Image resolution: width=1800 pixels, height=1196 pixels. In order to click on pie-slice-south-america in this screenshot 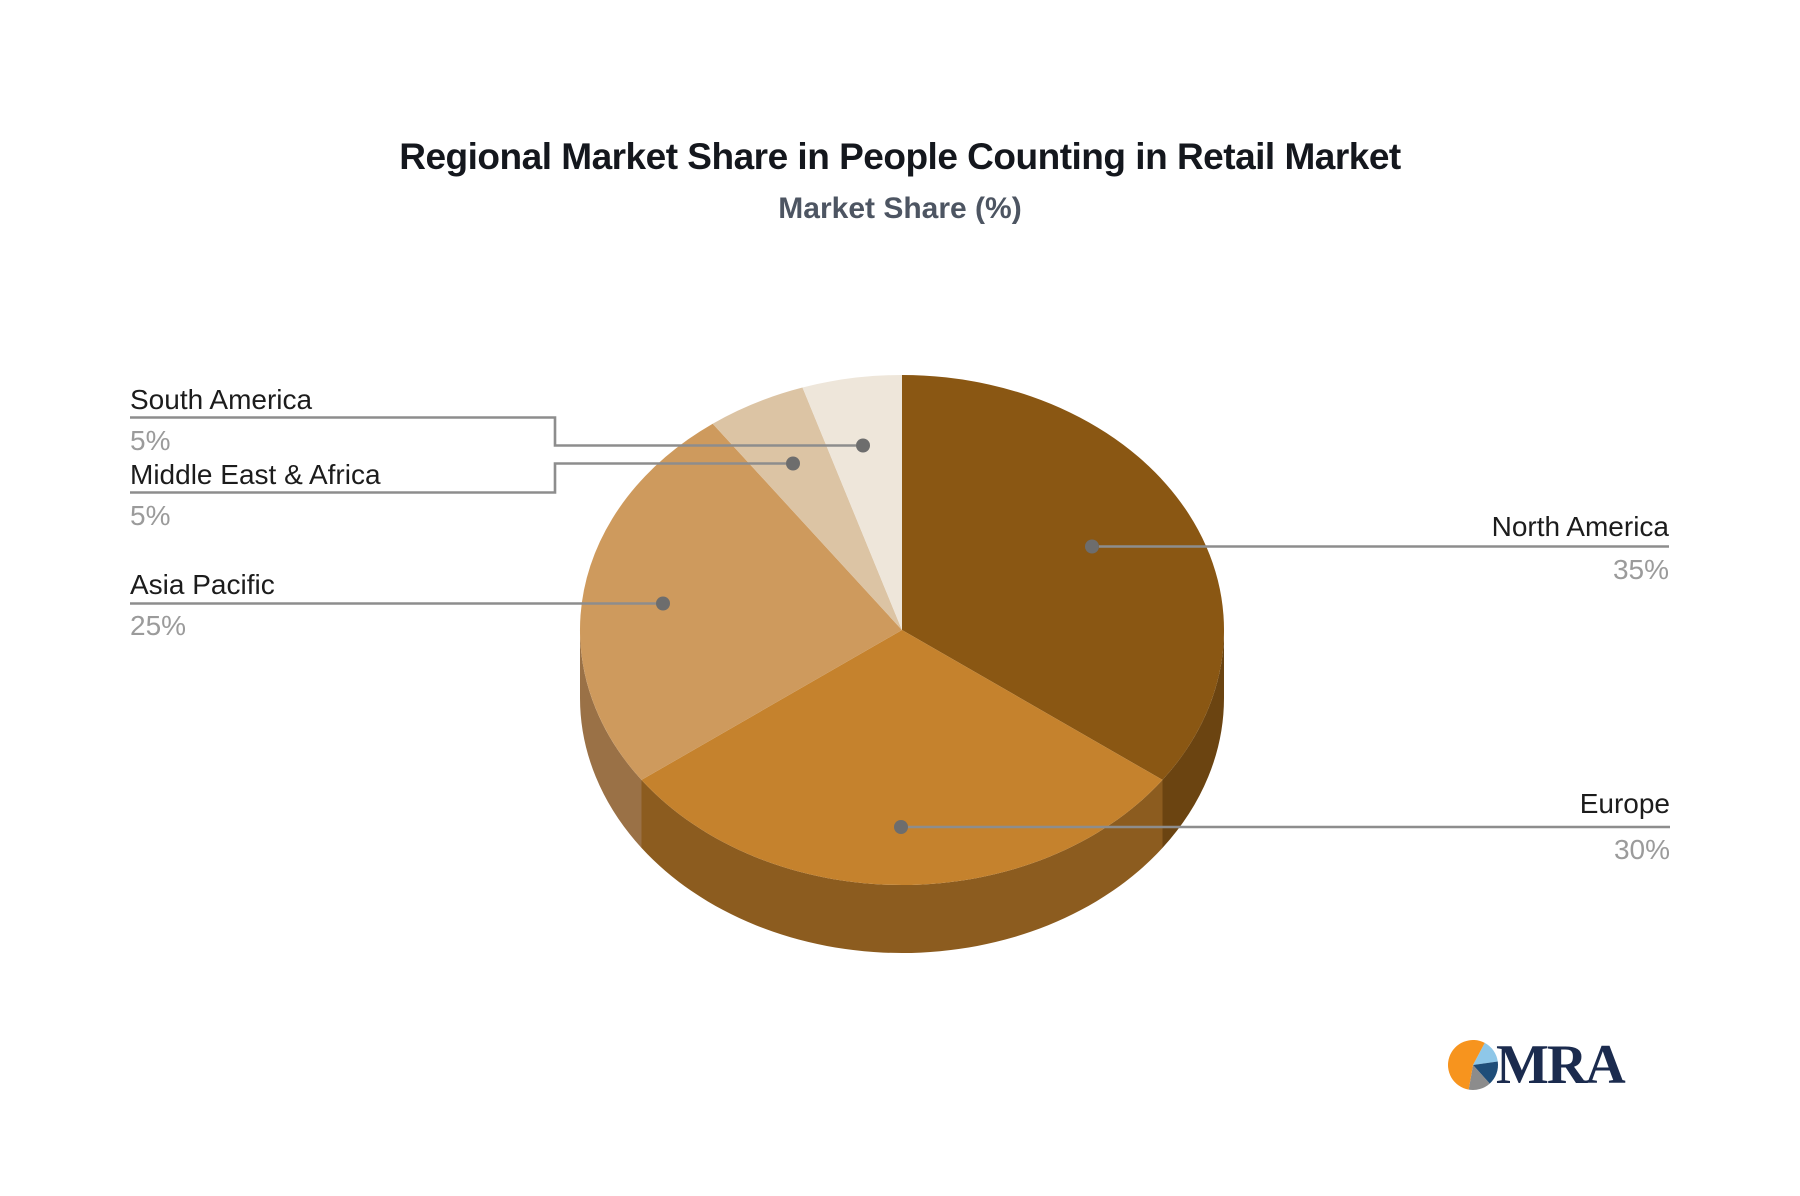, I will do `click(852, 502)`.